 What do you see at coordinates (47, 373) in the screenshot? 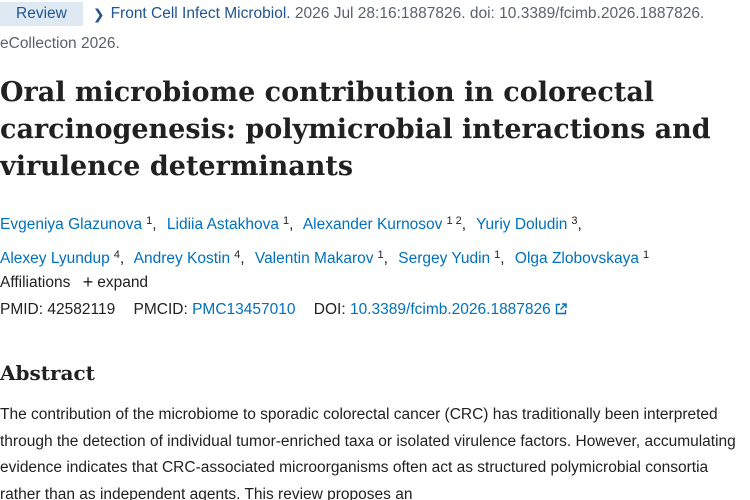
I see `abstract-heading: Abstract` at bounding box center [47, 373].